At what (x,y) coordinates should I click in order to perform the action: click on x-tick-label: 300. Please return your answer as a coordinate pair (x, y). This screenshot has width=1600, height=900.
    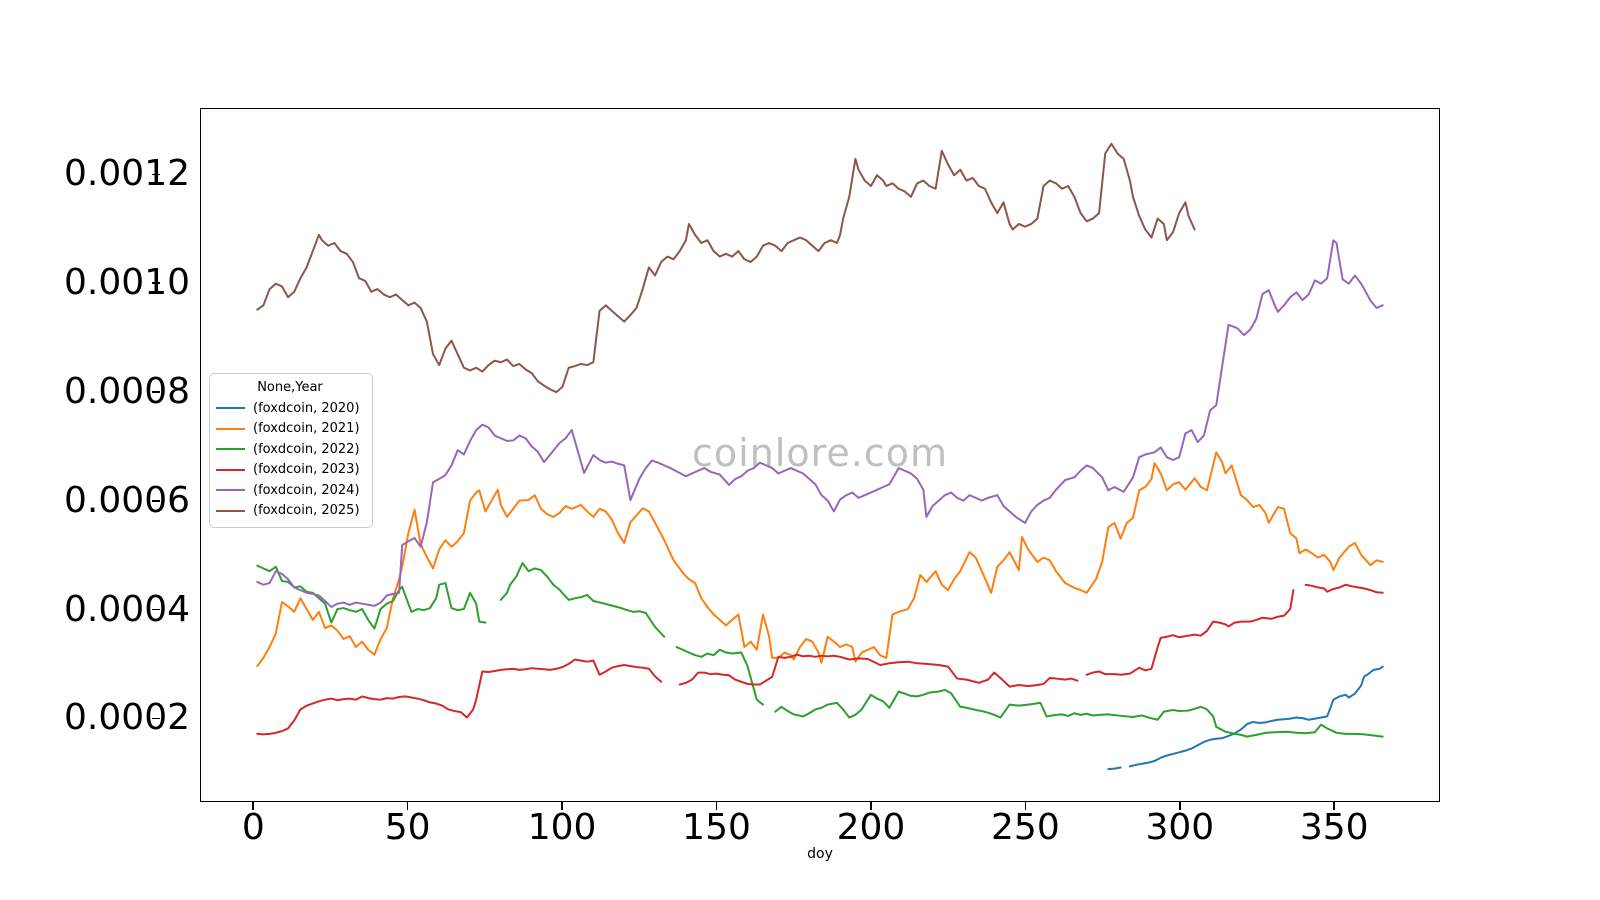
    Looking at the image, I should click on (1180, 827).